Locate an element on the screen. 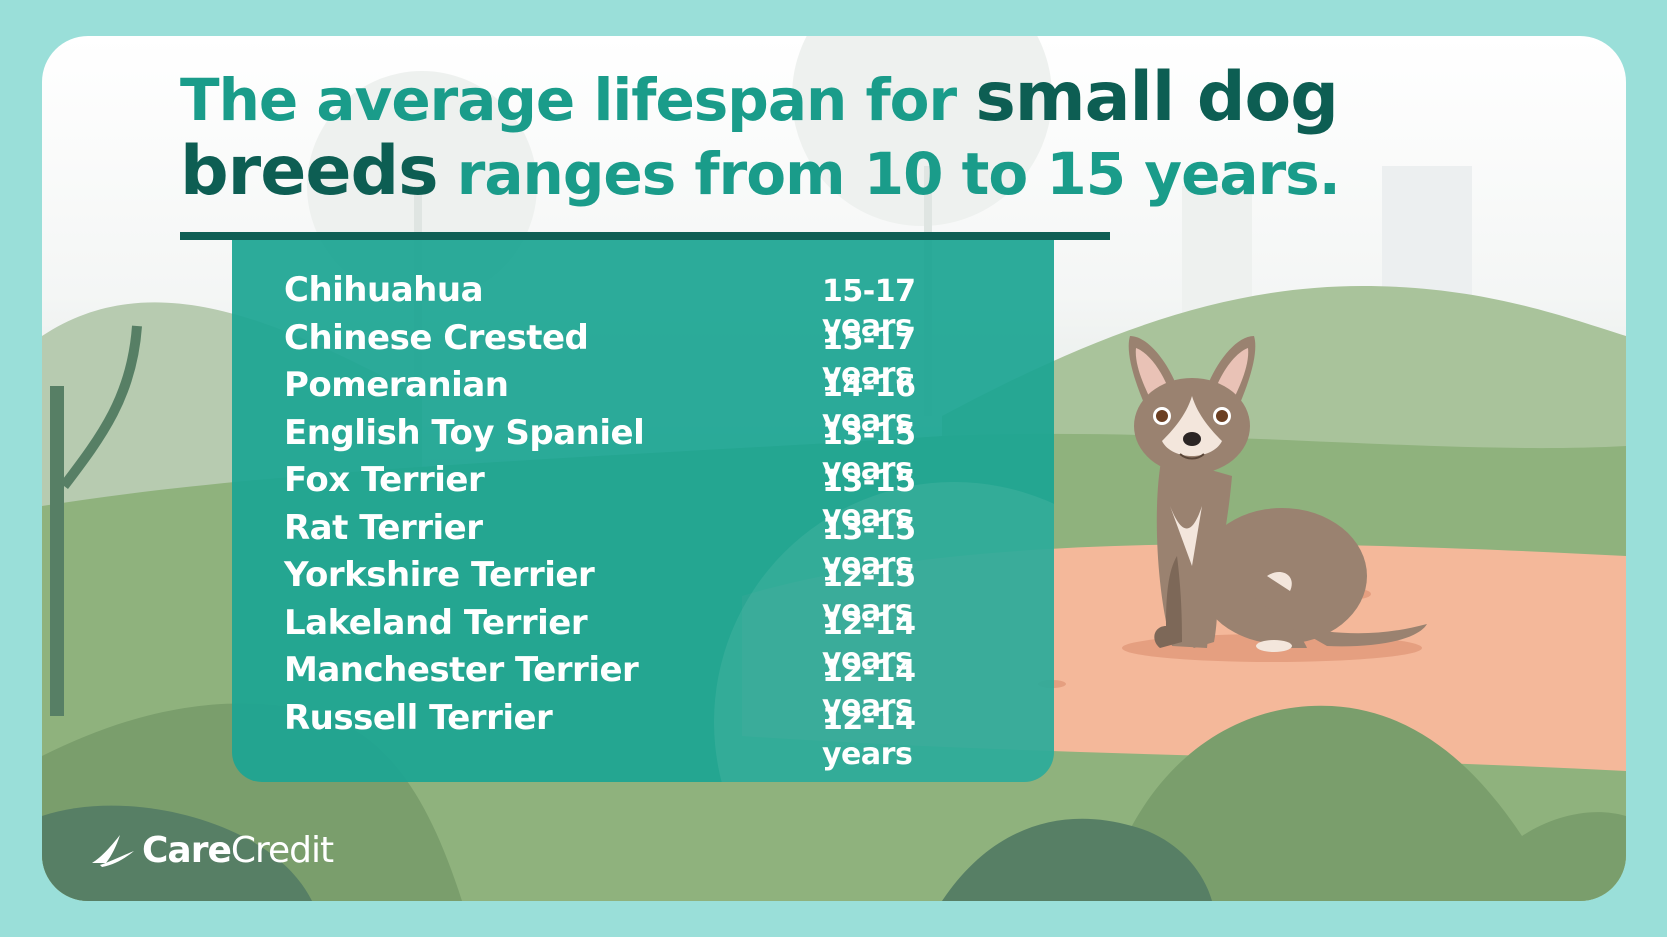 This screenshot has height=937, width=1667. logo-word-light: Credit is located at coordinates (282, 850).